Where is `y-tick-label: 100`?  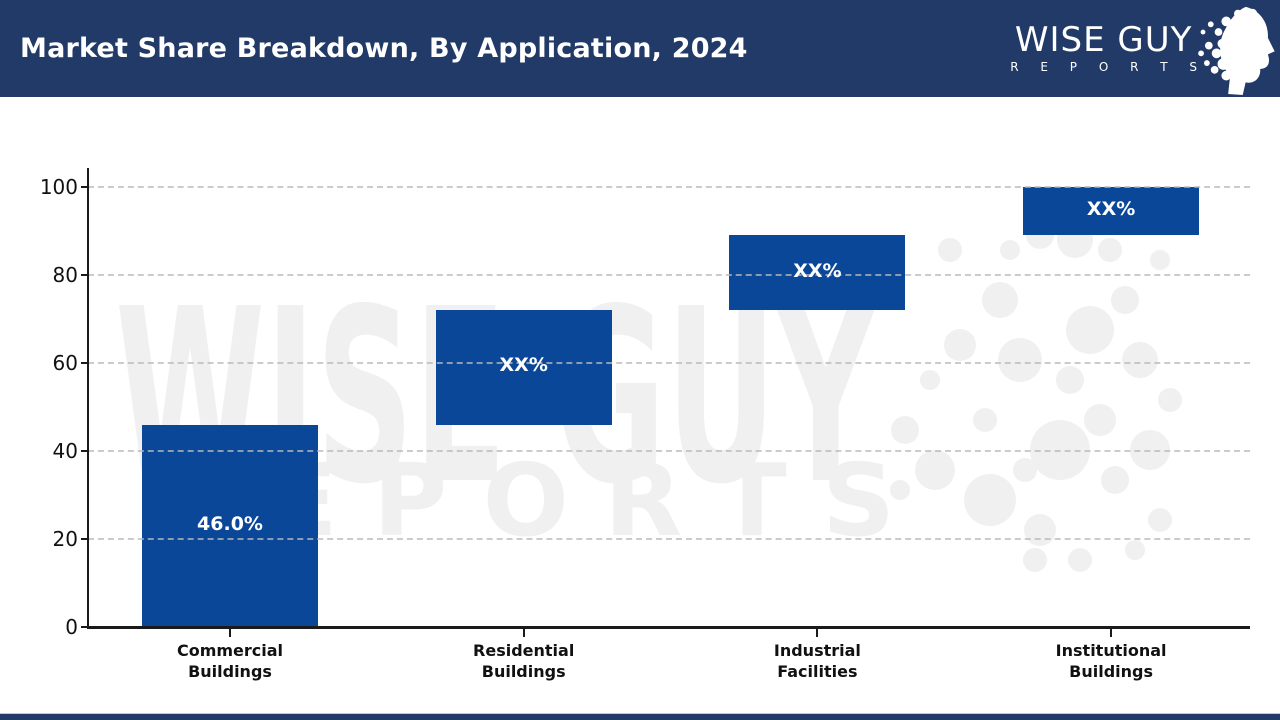
y-tick-label: 100 is located at coordinates (58, 187).